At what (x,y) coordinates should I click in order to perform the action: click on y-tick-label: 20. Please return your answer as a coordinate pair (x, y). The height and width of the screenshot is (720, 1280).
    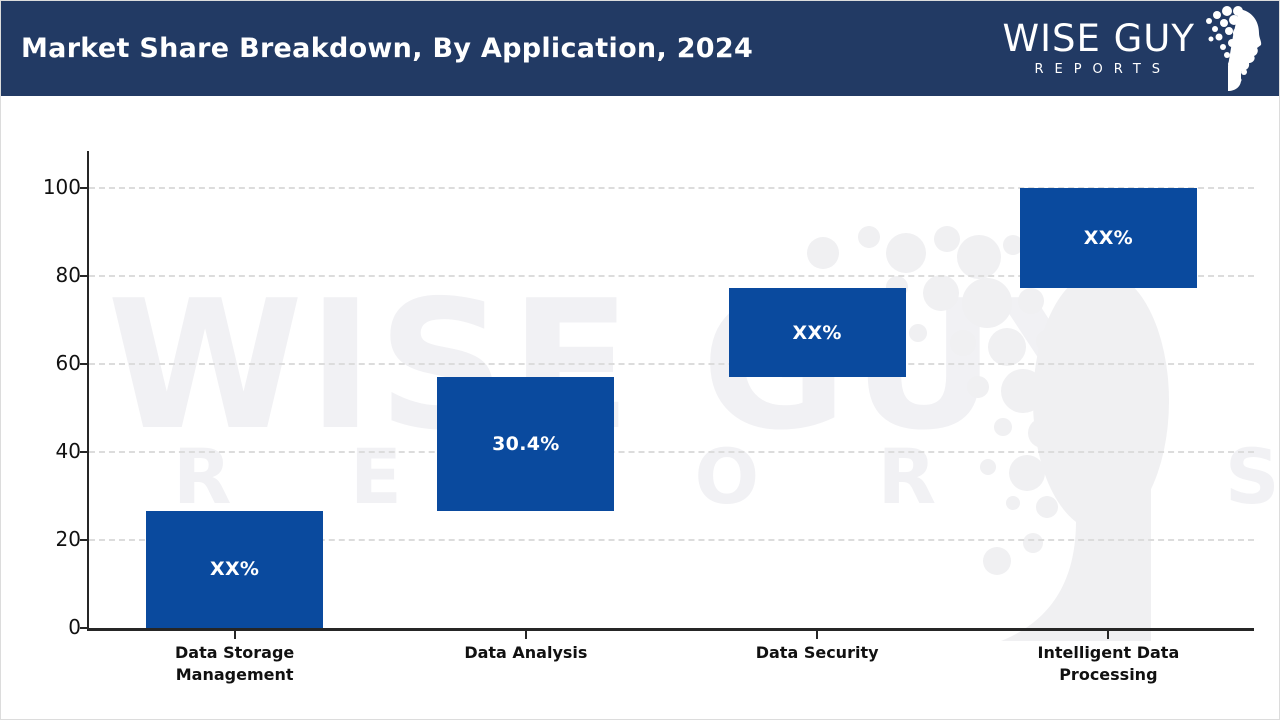
    Looking at the image, I should click on (68, 539).